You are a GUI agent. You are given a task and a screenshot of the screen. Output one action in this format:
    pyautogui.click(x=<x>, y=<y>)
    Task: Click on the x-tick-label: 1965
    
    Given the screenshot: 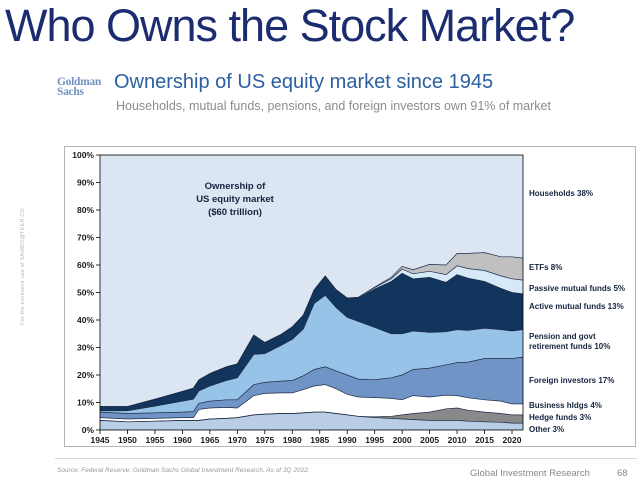 What is the action you would take?
    pyautogui.click(x=209, y=440)
    